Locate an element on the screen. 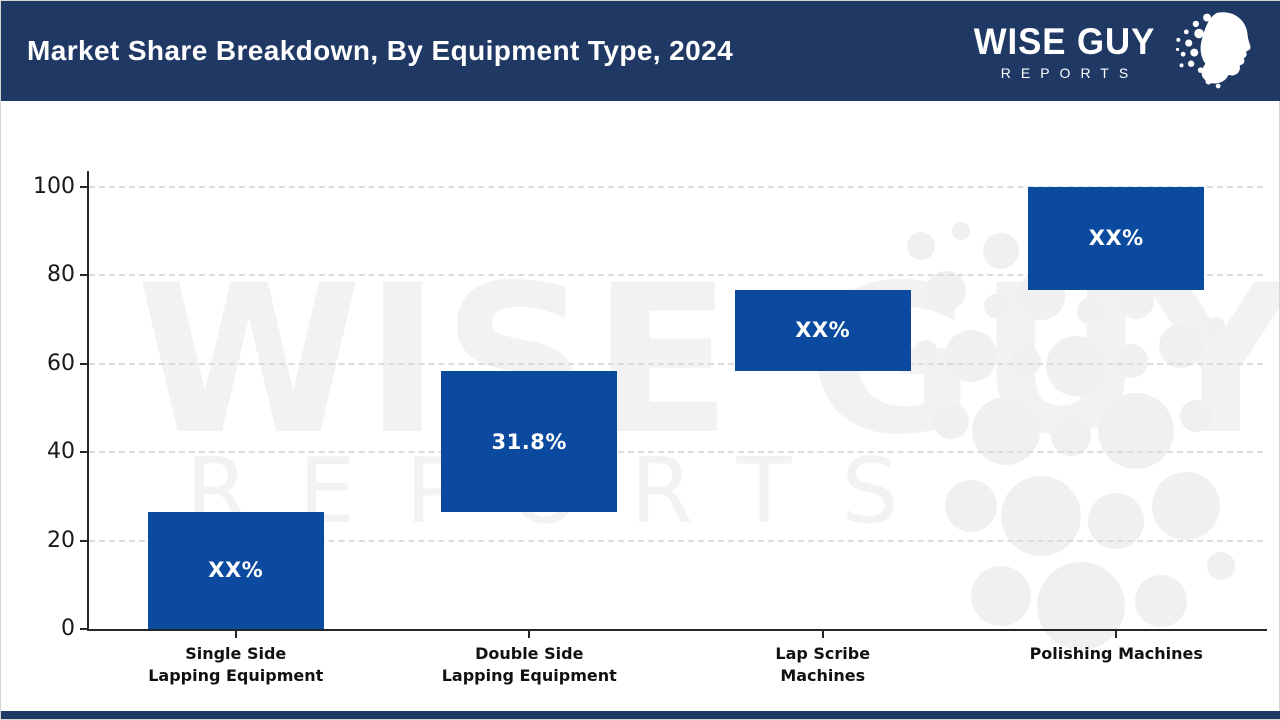  brand-logo-name: WISE GUY is located at coordinates (1064, 41).